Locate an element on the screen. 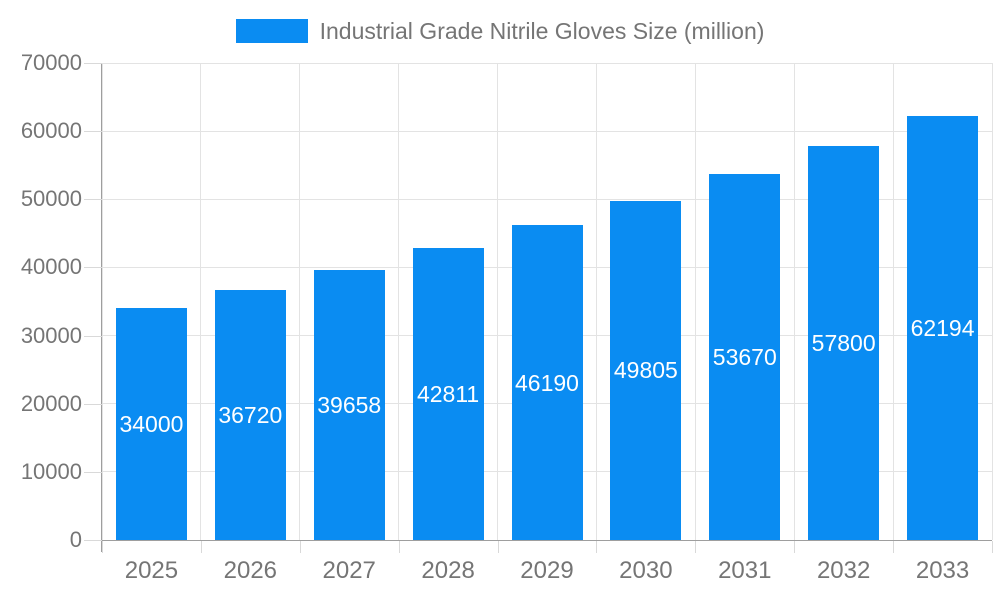  x-axis-line is located at coordinates (546, 540).